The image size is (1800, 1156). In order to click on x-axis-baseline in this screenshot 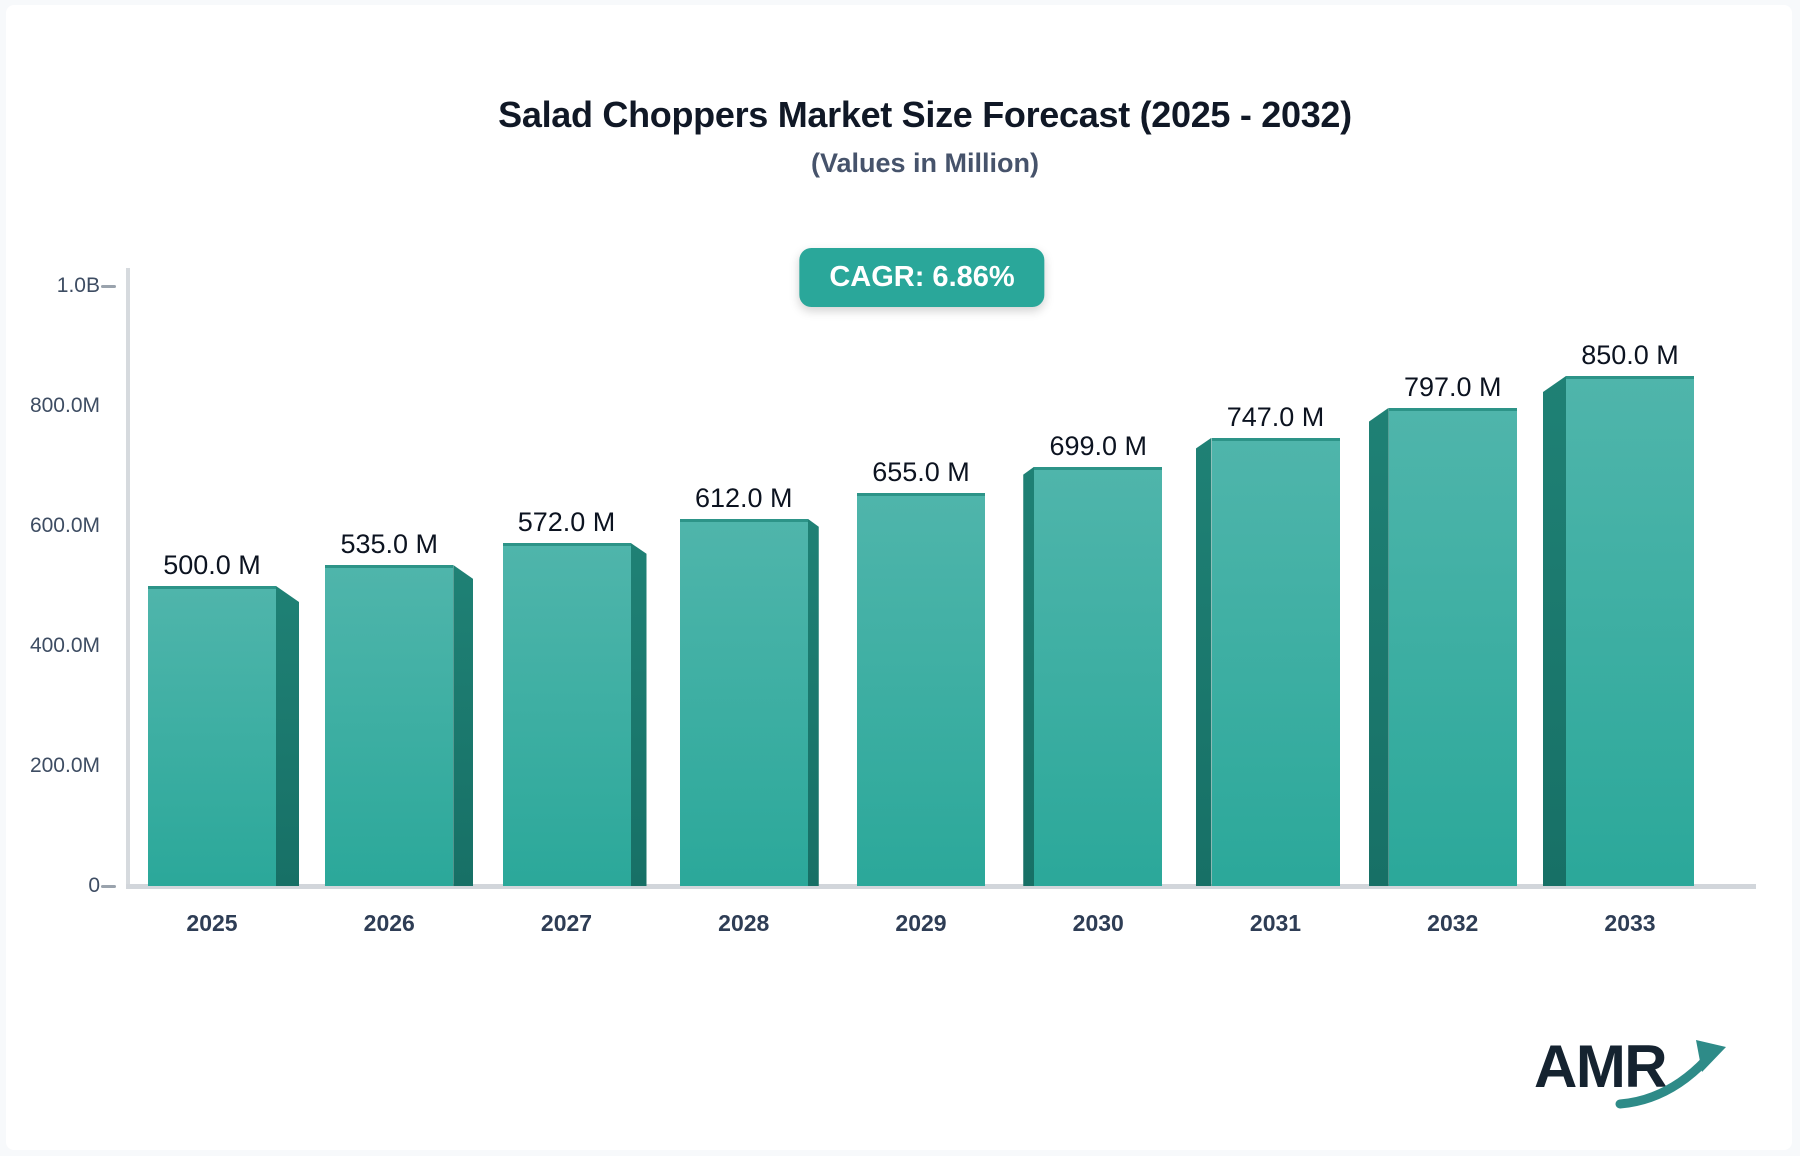, I will do `click(941, 886)`.